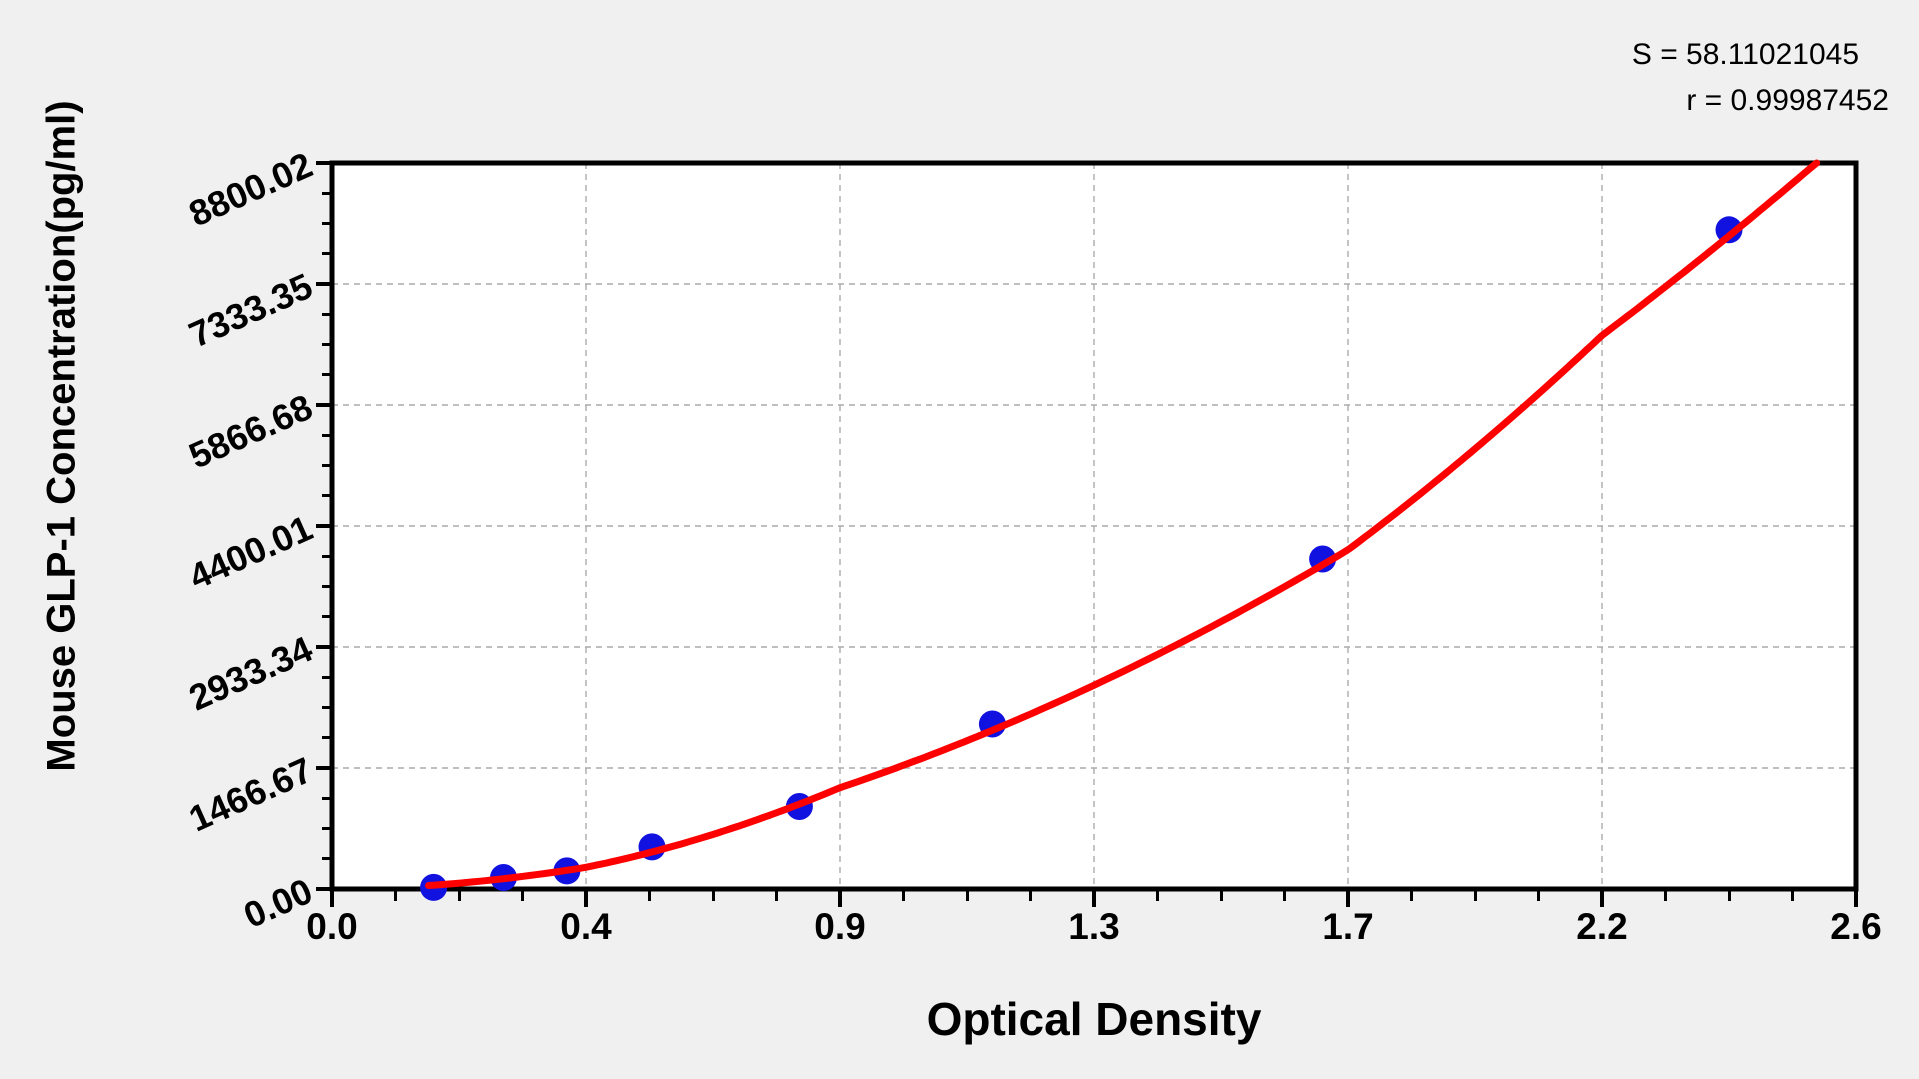  Describe the element at coordinates (1094, 926) in the screenshot. I see `x-tick-label: 1.3` at that location.